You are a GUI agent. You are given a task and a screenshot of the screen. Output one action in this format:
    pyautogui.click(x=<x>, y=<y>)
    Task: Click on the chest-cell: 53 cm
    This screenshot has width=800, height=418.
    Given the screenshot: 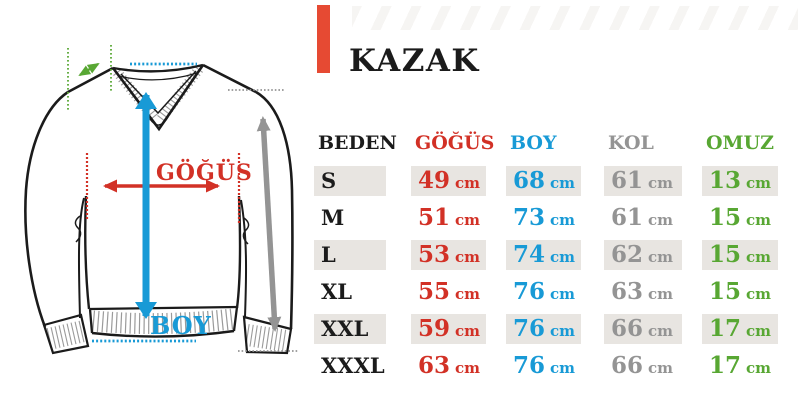 What is the action you would take?
    pyautogui.click(x=448, y=255)
    